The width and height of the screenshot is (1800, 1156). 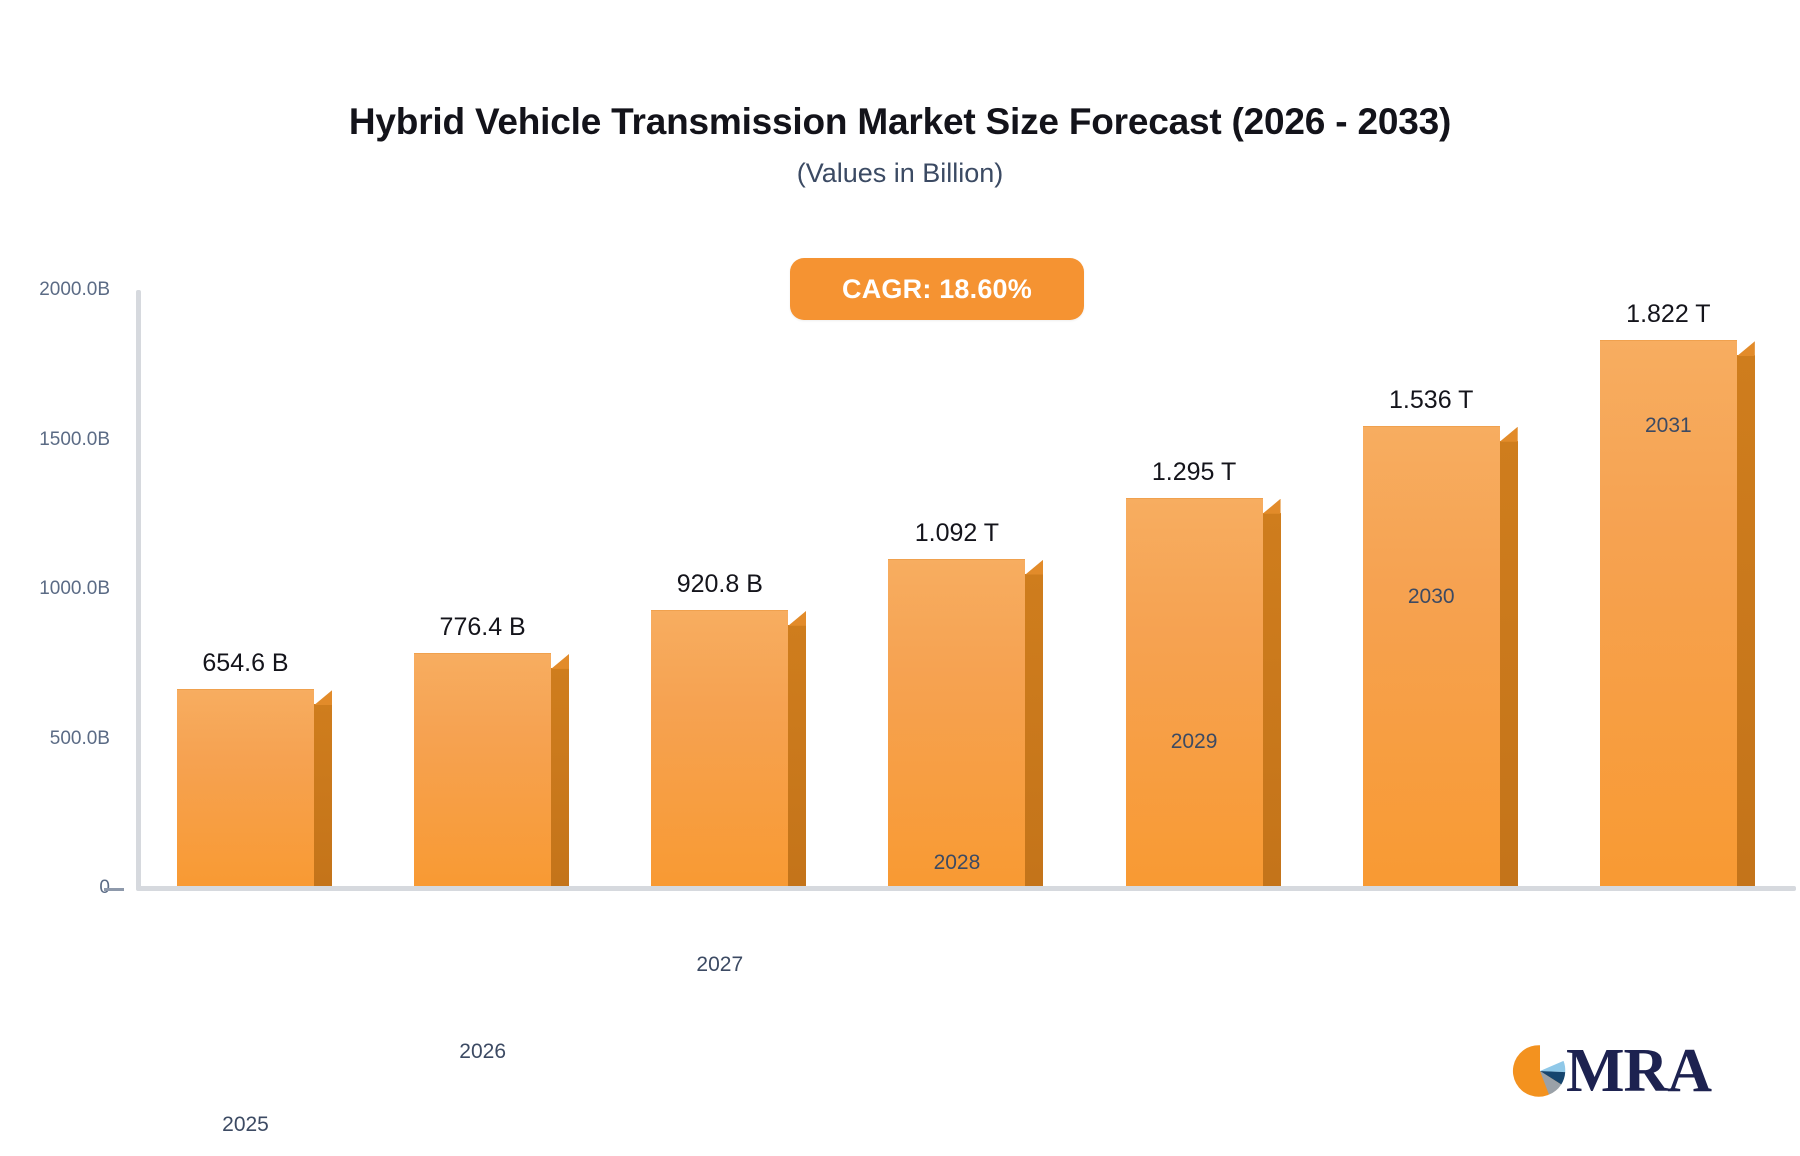 What do you see at coordinates (900, 172) in the screenshot?
I see `chart-subtitle: (Values in Billion)` at bounding box center [900, 172].